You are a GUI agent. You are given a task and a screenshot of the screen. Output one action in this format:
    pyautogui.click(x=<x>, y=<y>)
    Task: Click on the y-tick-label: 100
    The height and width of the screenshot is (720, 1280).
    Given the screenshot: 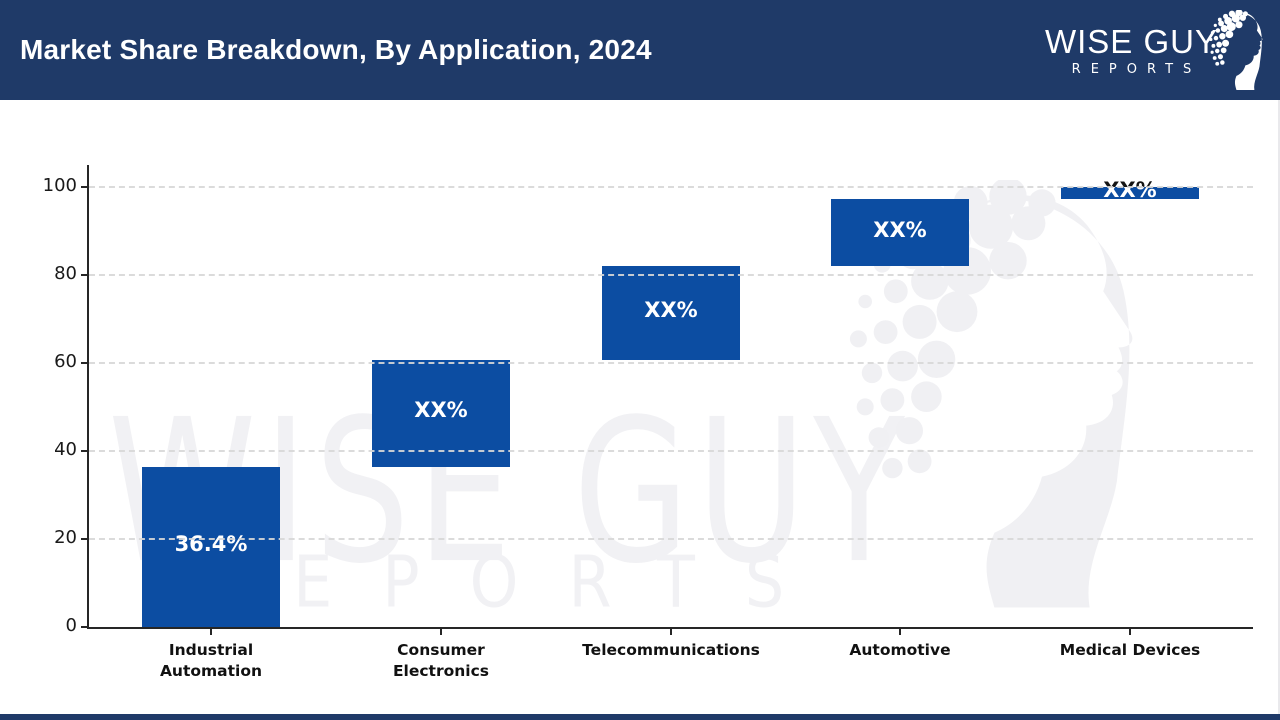 What is the action you would take?
    pyautogui.click(x=59, y=185)
    